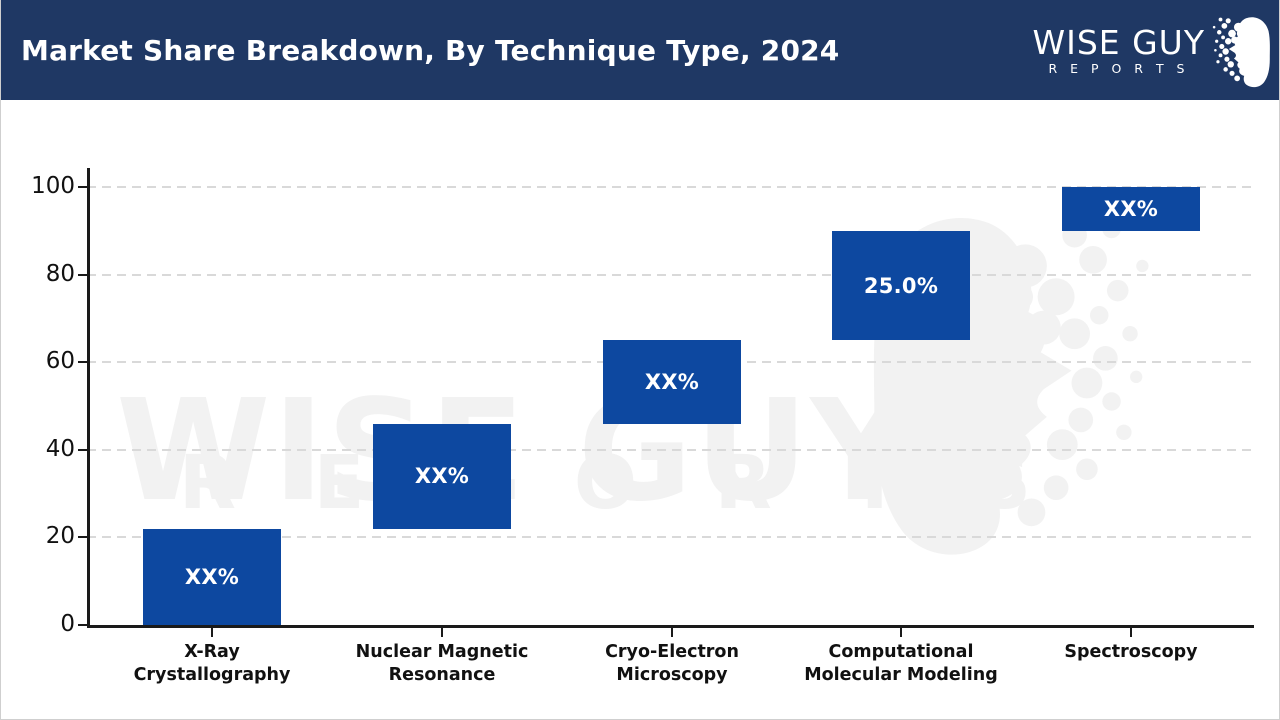 The image size is (1280, 720). I want to click on logo-wordmark: WISE GUY, so click(1118, 42).